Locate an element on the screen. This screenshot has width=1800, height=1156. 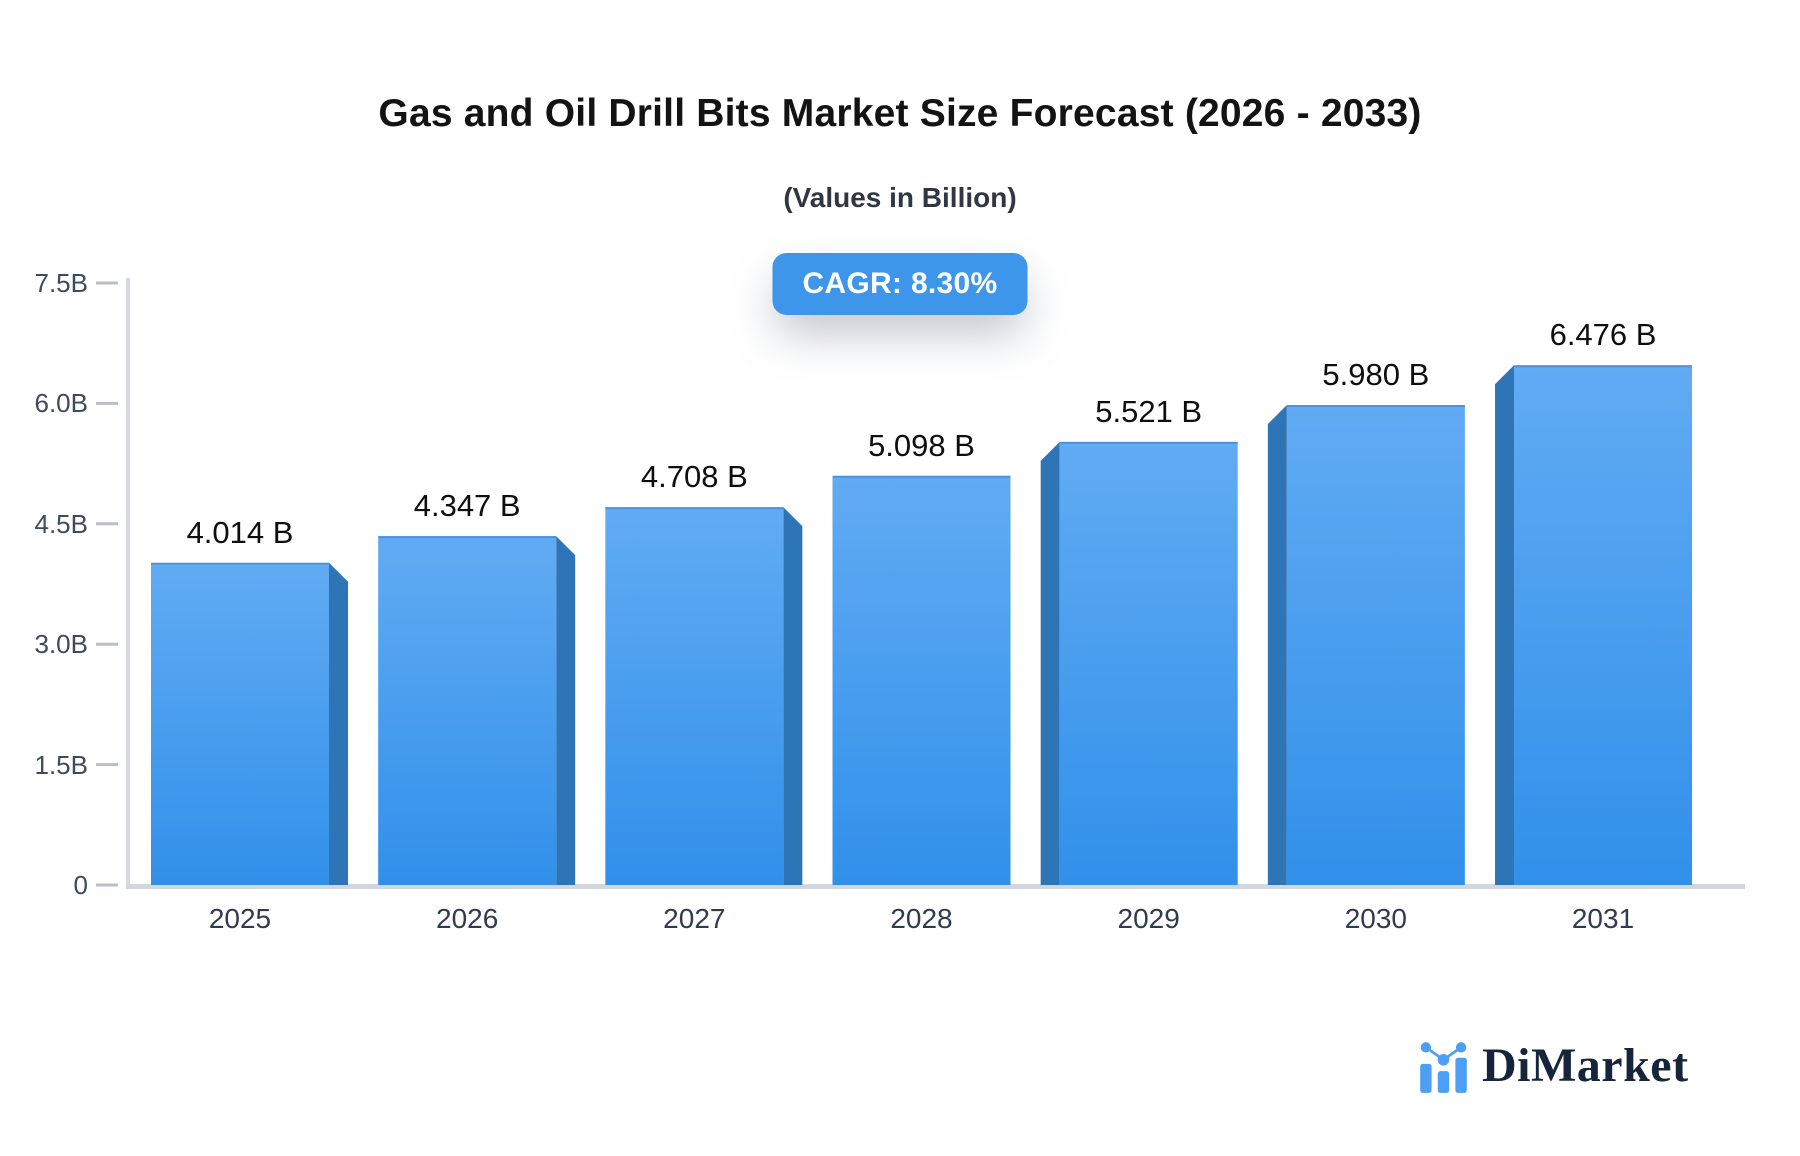
bar-value-label: 4.708 B is located at coordinates (694, 477).